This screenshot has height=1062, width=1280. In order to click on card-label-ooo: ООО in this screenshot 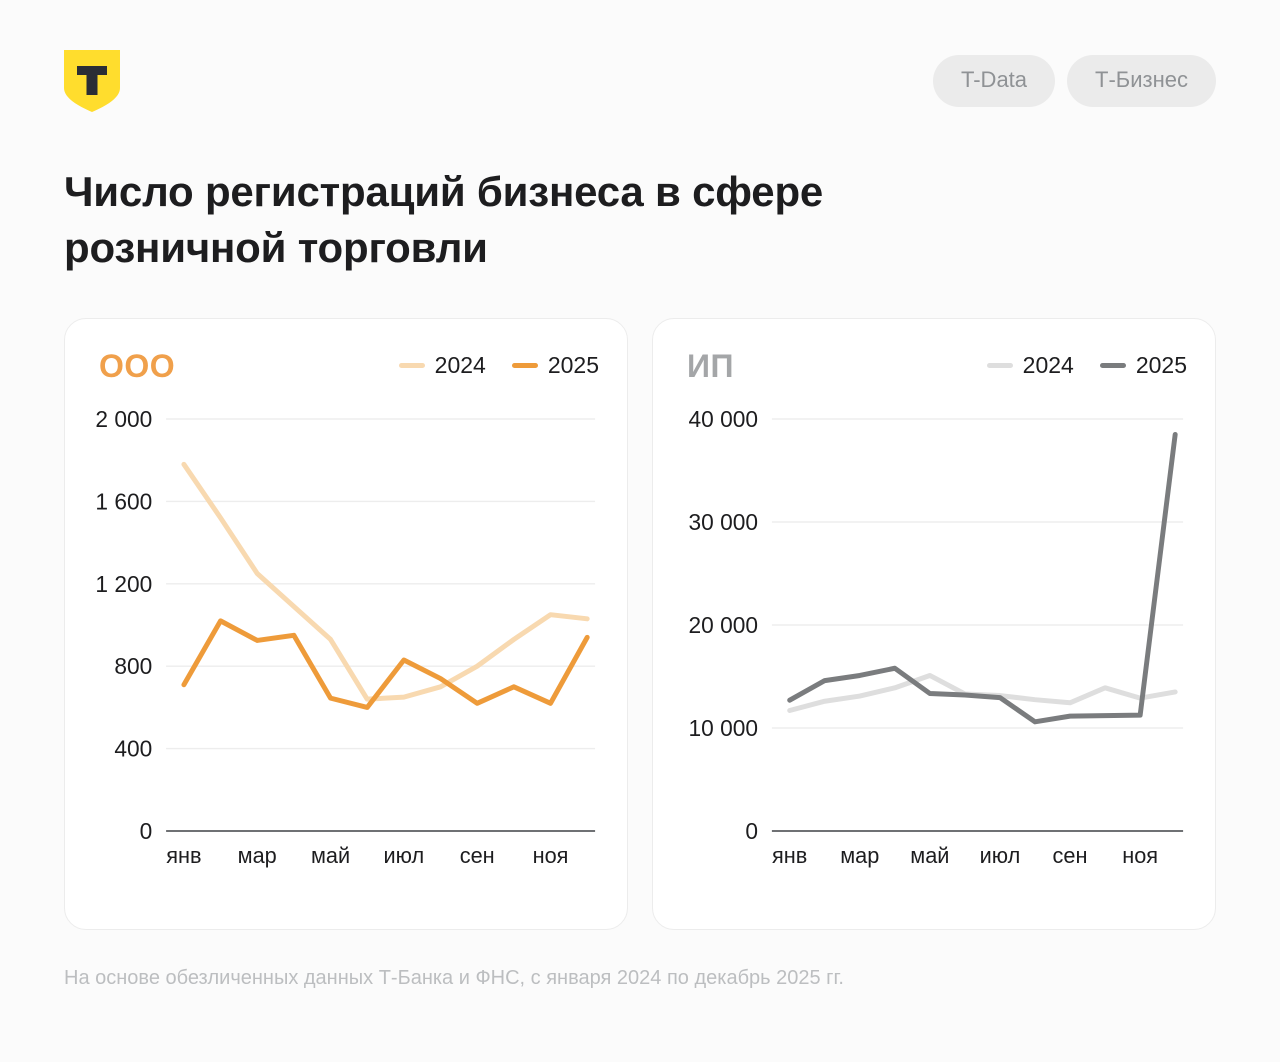, I will do `click(137, 365)`.